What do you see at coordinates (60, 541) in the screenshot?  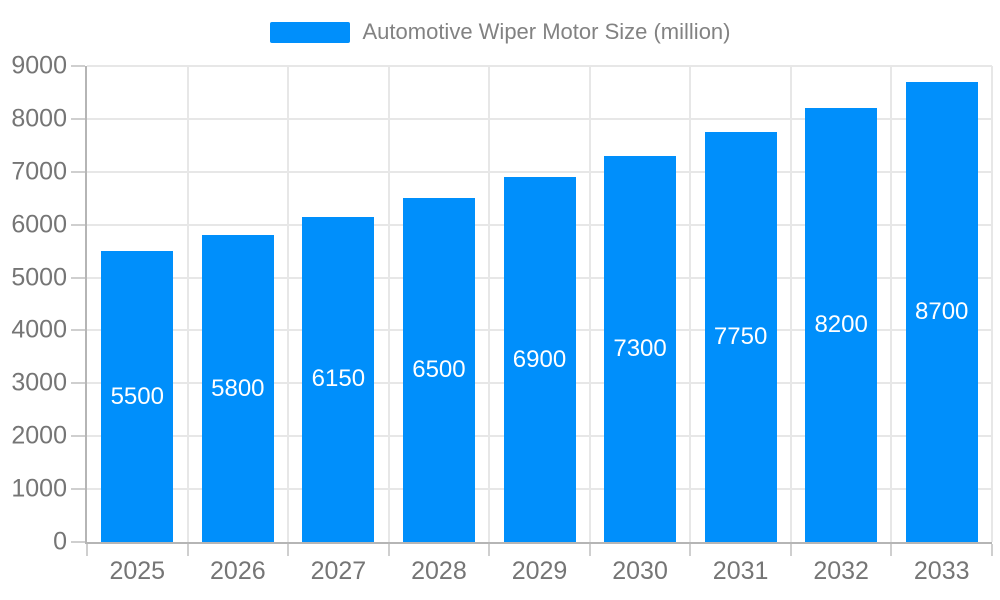 I see `y-axis-label: 0` at bounding box center [60, 541].